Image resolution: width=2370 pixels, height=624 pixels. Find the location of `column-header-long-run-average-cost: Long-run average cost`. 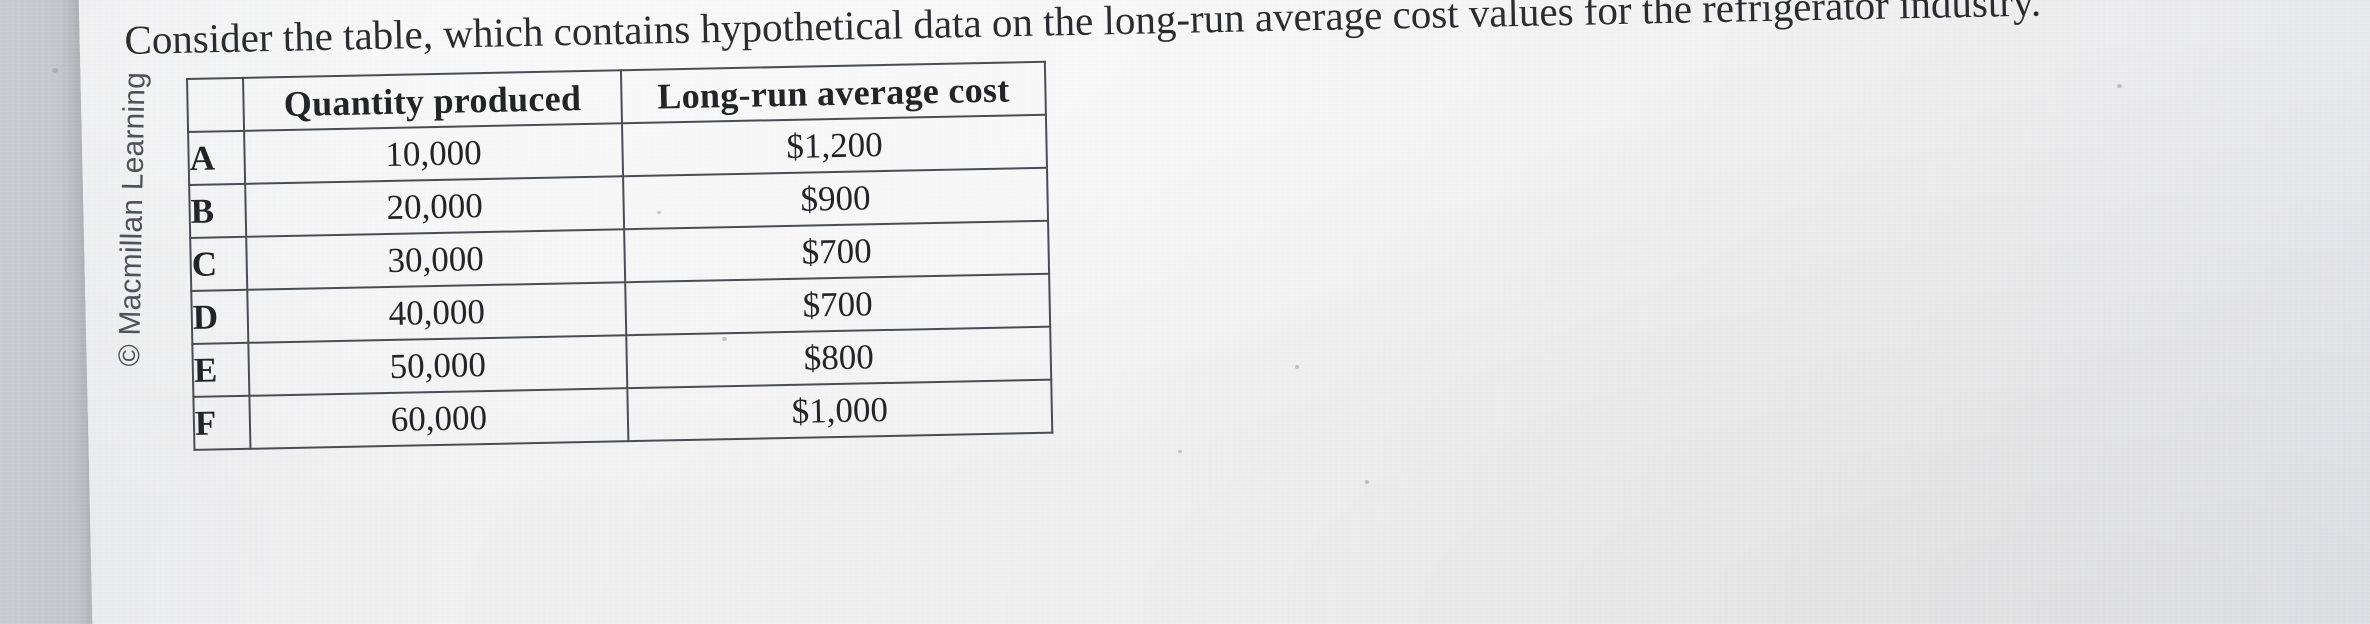

column-header-long-run-average-cost: Long-run average cost is located at coordinates (833, 92).